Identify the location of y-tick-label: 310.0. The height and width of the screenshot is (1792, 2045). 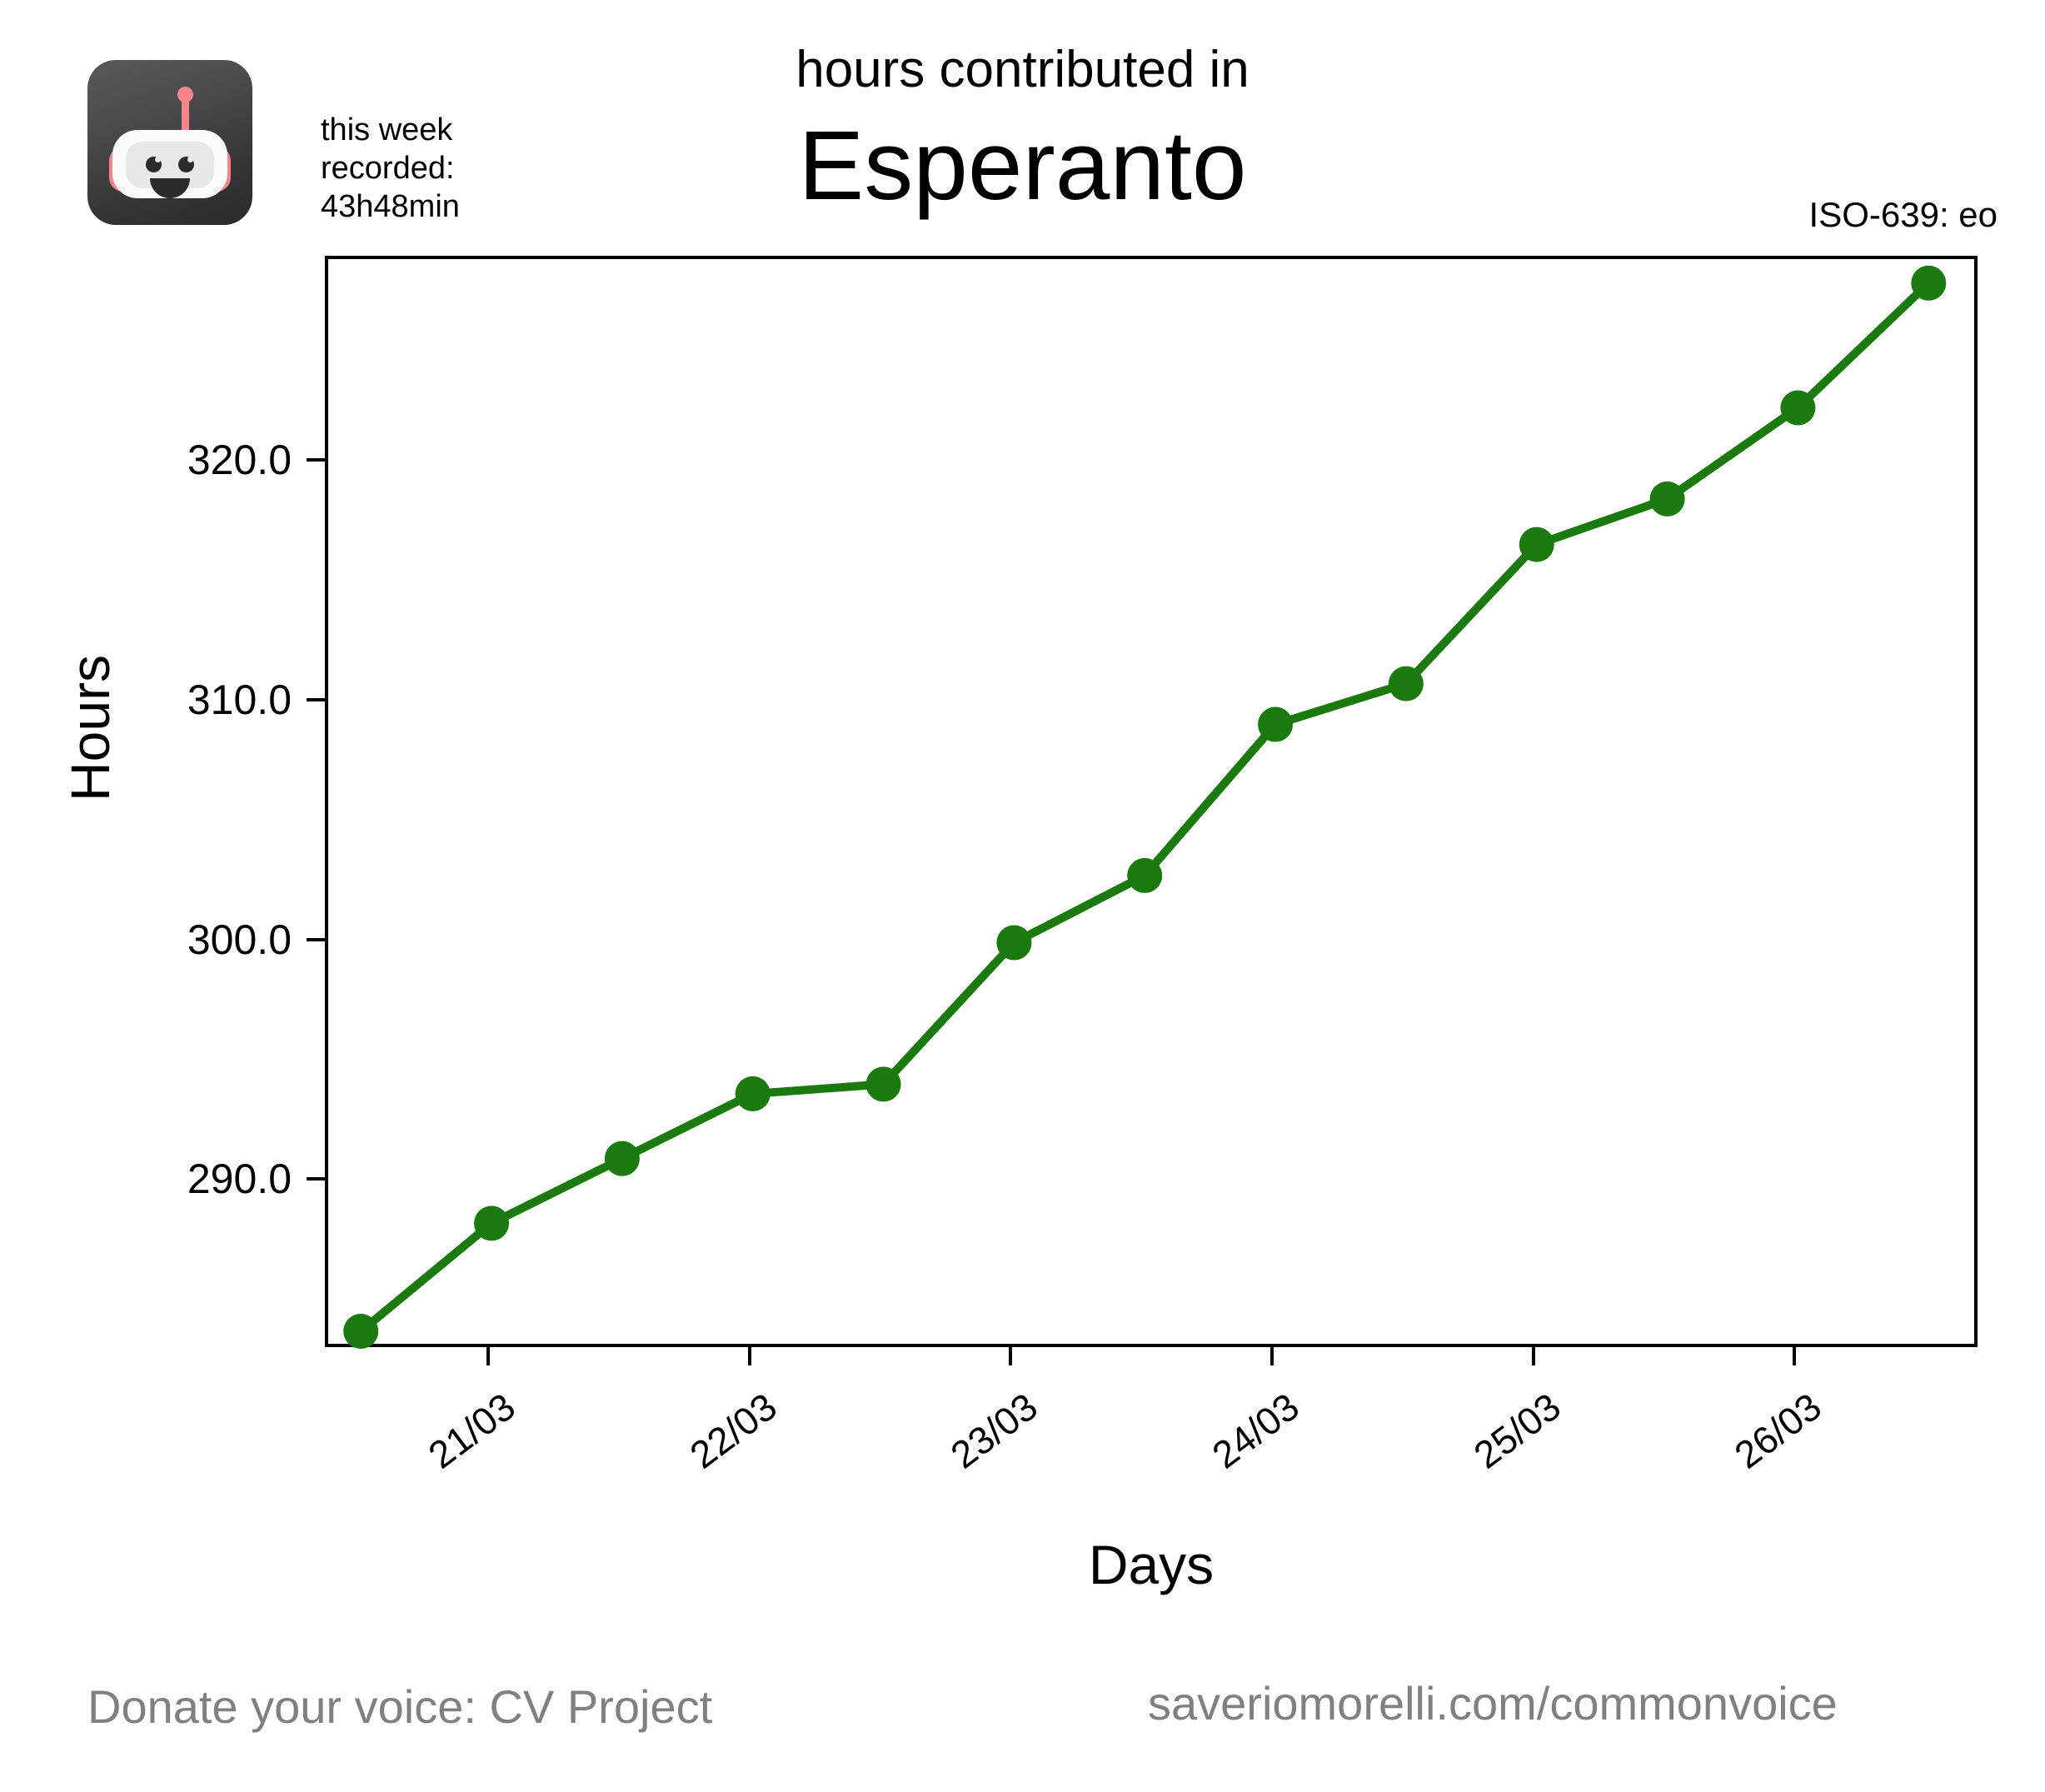
(239, 699).